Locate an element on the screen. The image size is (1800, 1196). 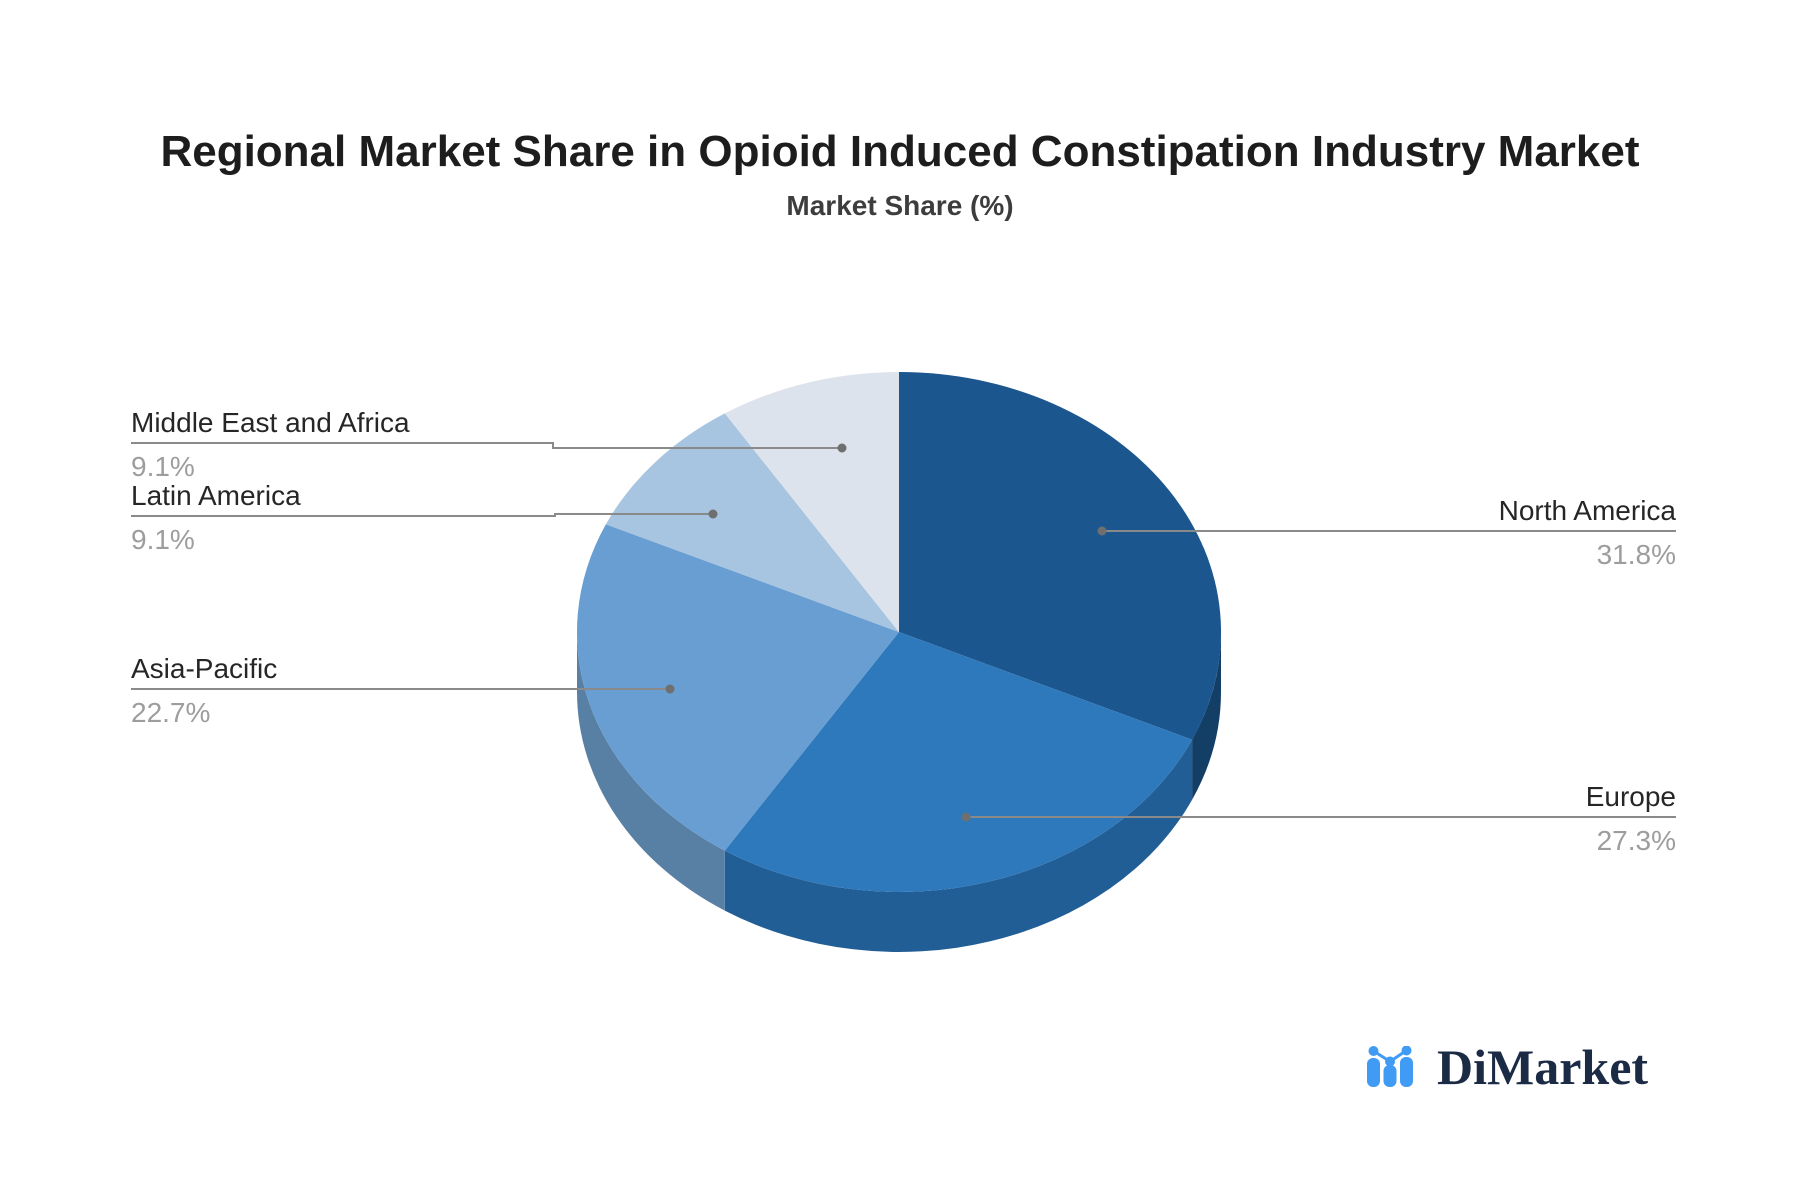
label-middle-east-and-africa: Middle East and Africa 9.1% is located at coordinates (270, 445).